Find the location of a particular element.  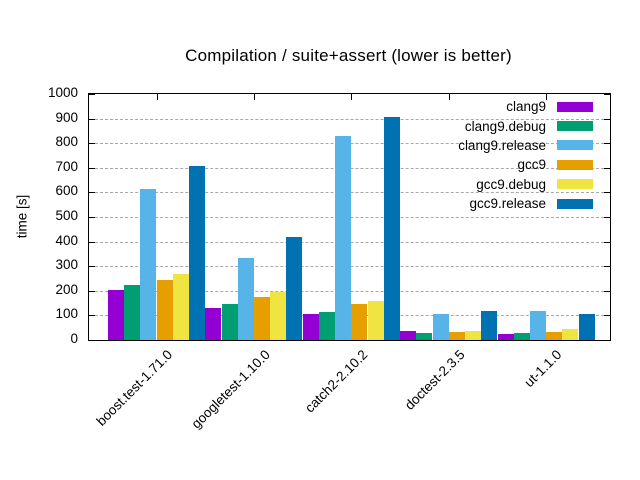

bar-clang9.release-ut-1.1.0 is located at coordinates (538, 325).